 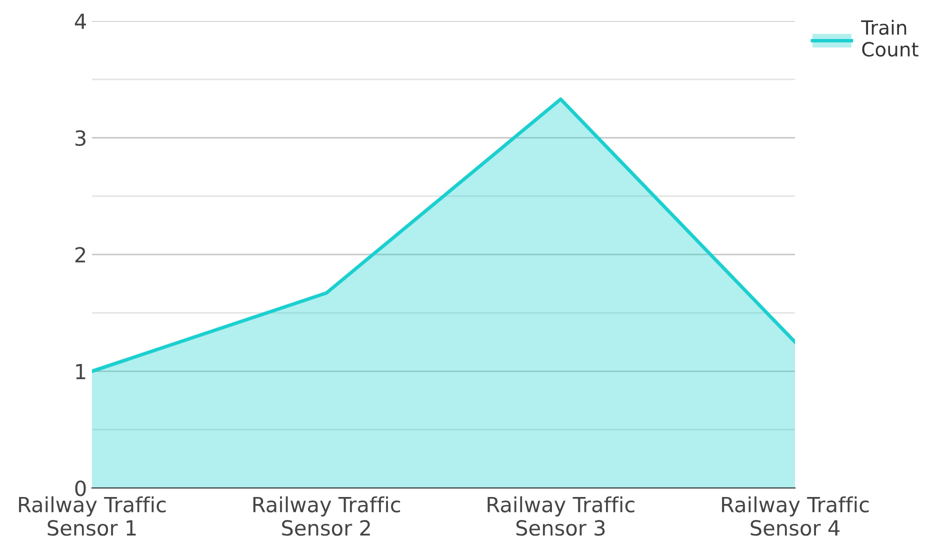 What do you see at coordinates (81, 372) in the screenshot?
I see `y-tick-label: 1` at bounding box center [81, 372].